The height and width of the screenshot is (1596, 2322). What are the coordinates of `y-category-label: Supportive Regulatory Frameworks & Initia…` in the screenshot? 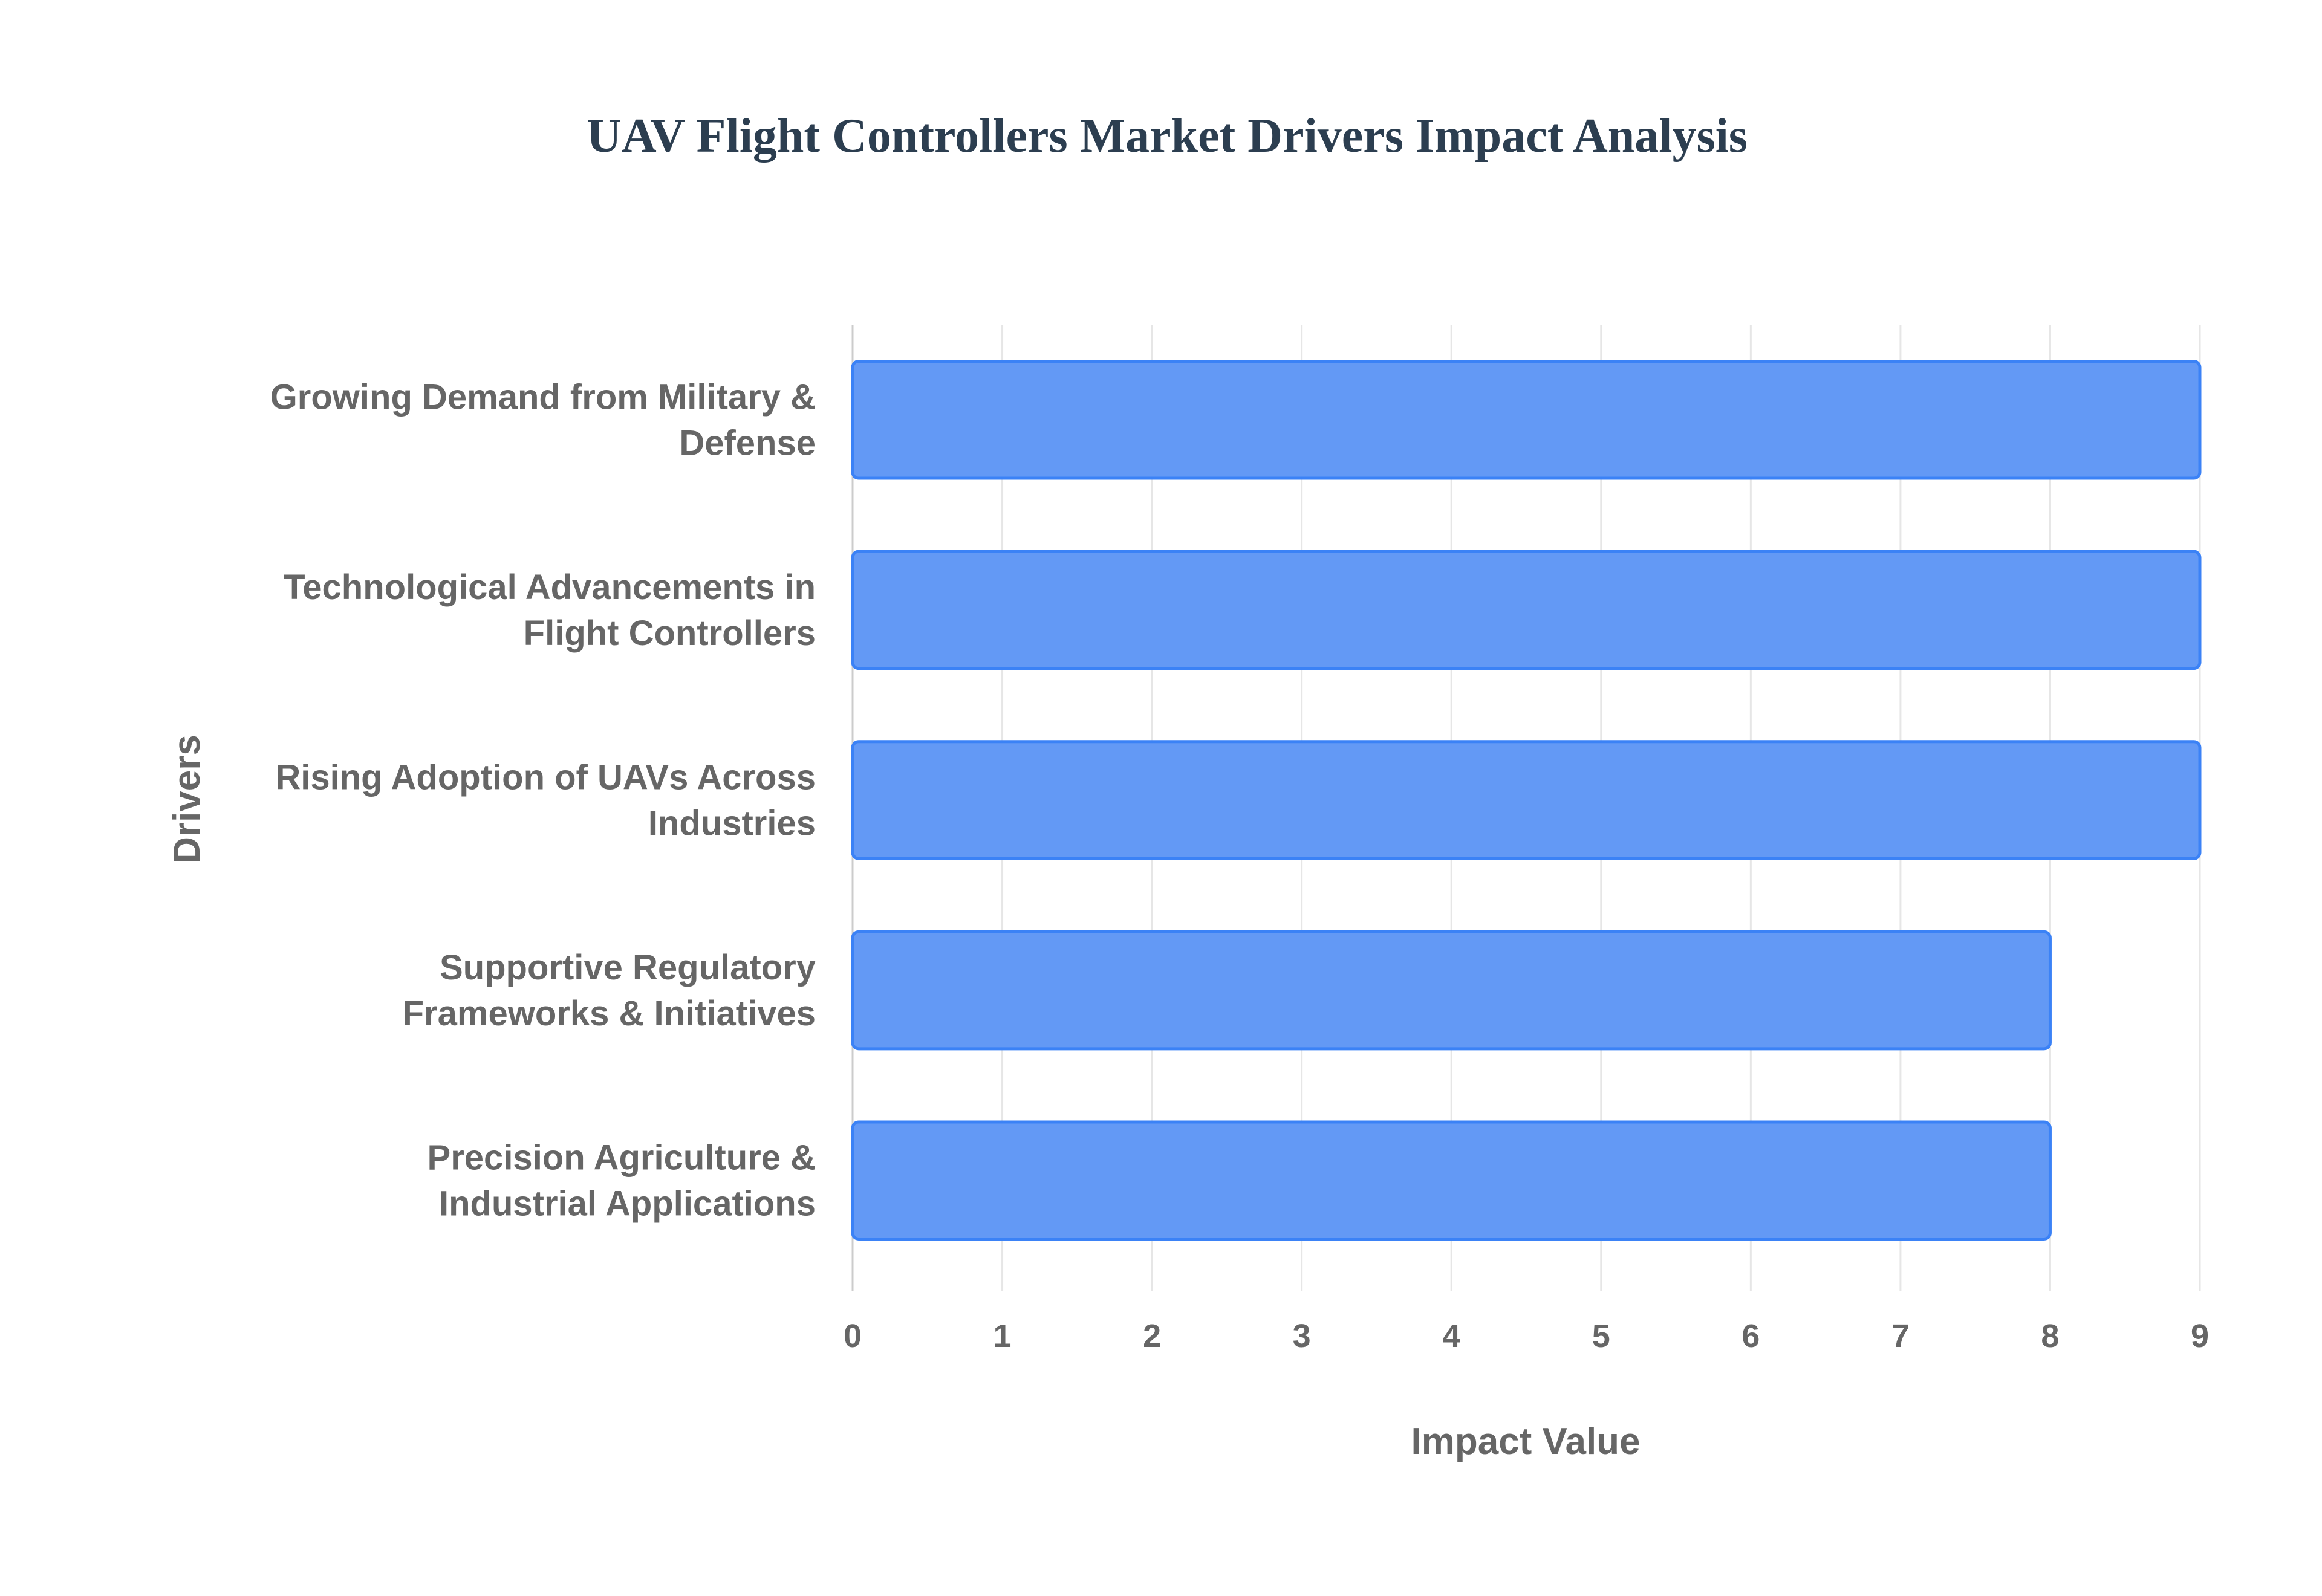 It's located at (609, 990).